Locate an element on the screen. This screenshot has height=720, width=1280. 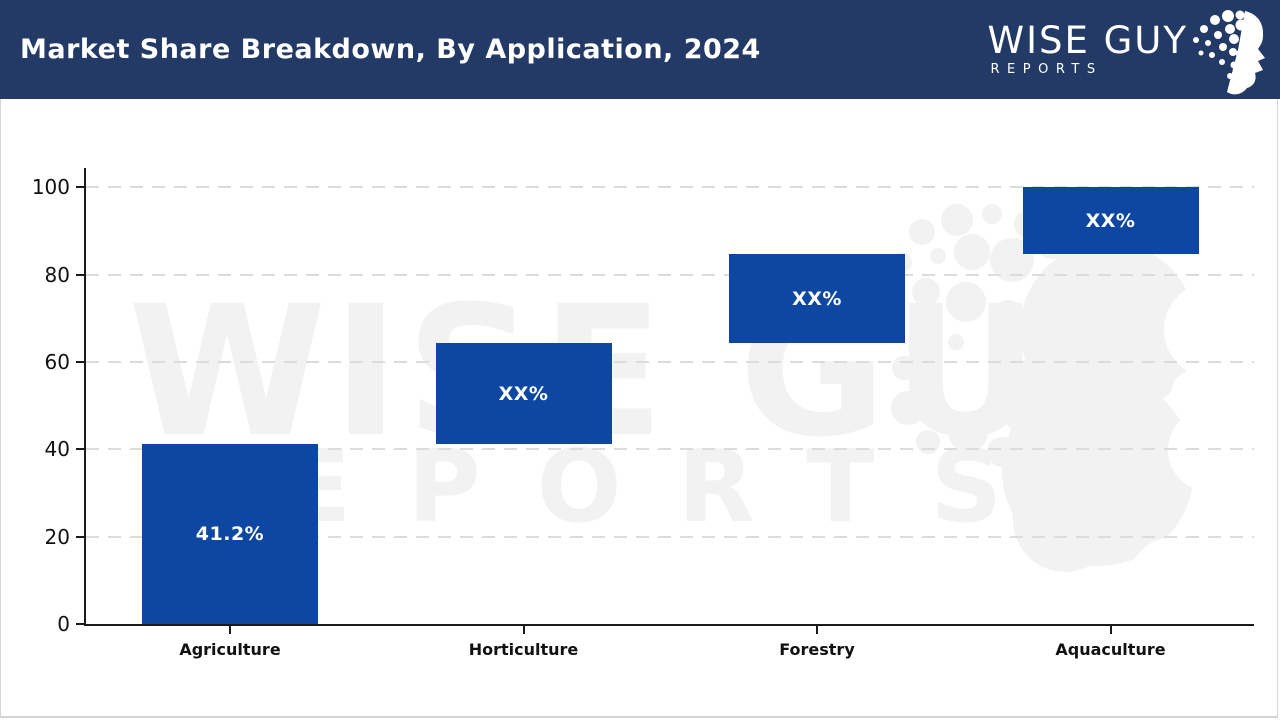
x-tick-agriculture is located at coordinates (230, 630).